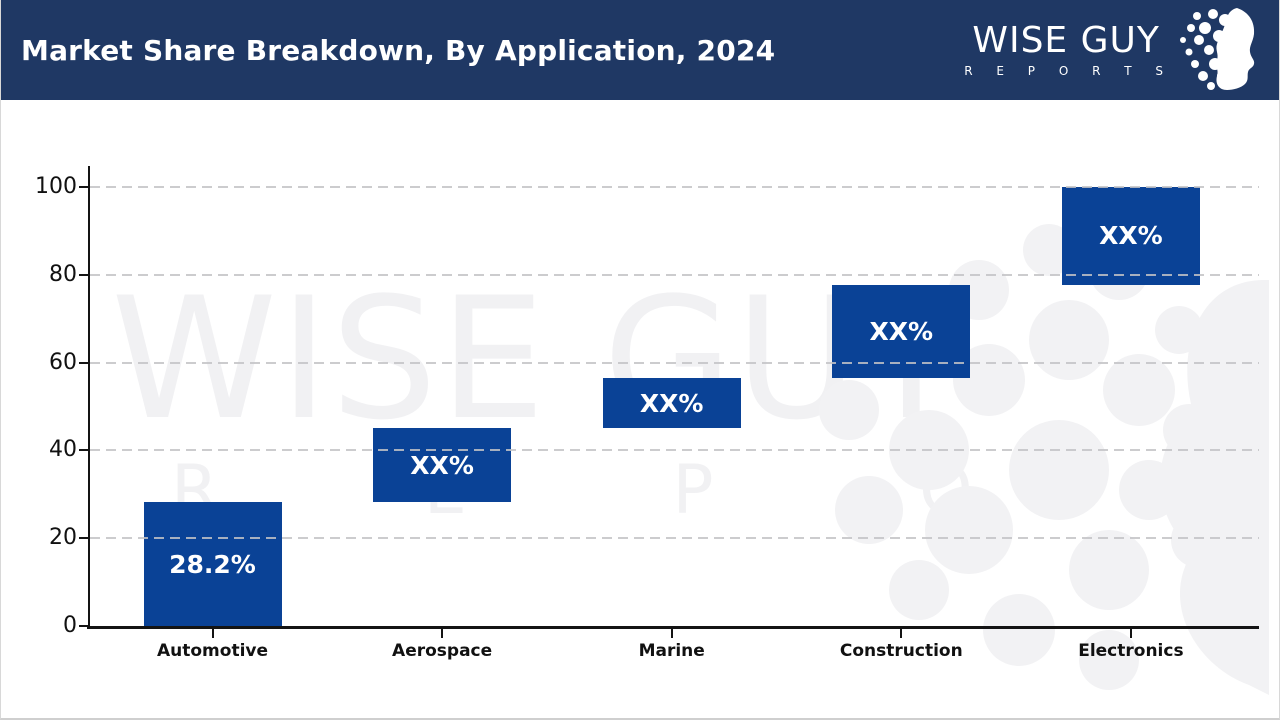  Describe the element at coordinates (671, 633) in the screenshot. I see `x-tick-mark-marine` at that location.